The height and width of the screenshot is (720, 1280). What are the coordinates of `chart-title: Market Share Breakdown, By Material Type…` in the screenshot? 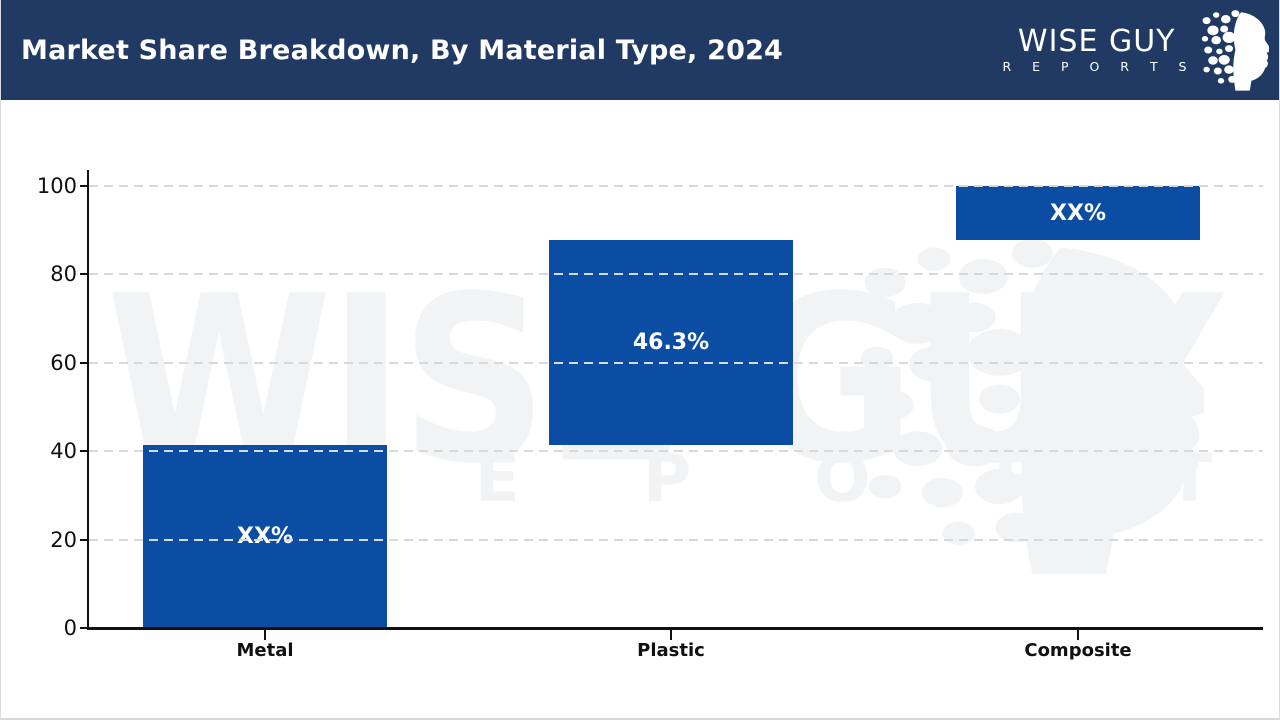 It's located at (402, 50).